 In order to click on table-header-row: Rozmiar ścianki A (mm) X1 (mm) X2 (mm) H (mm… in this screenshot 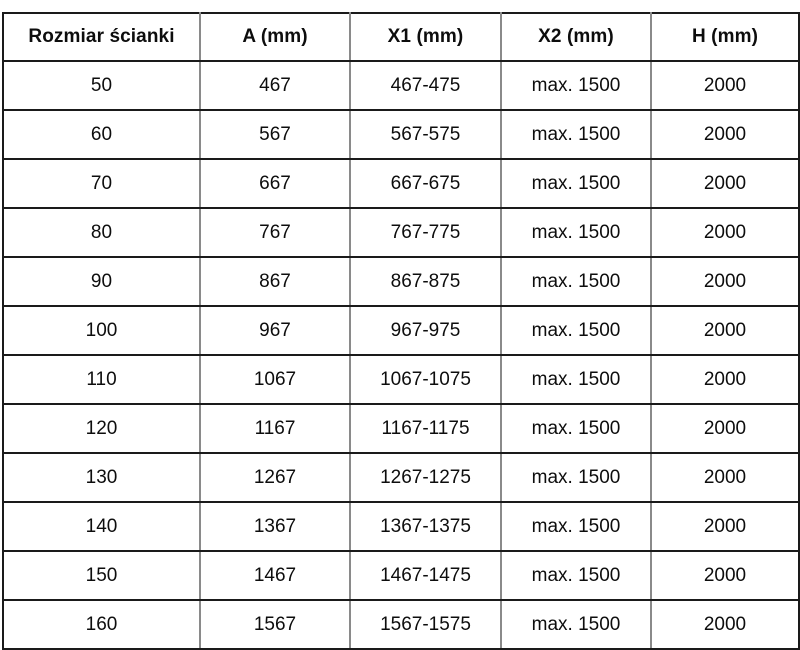, I will do `click(401, 37)`.